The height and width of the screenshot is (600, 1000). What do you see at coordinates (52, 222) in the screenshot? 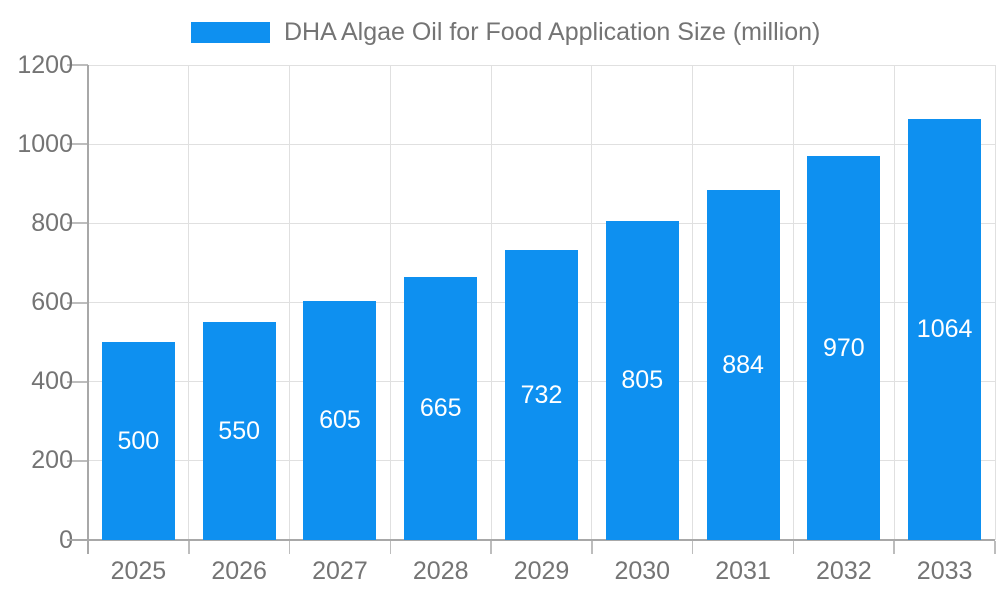
I see `y-axis-tick-label: 800` at bounding box center [52, 222].